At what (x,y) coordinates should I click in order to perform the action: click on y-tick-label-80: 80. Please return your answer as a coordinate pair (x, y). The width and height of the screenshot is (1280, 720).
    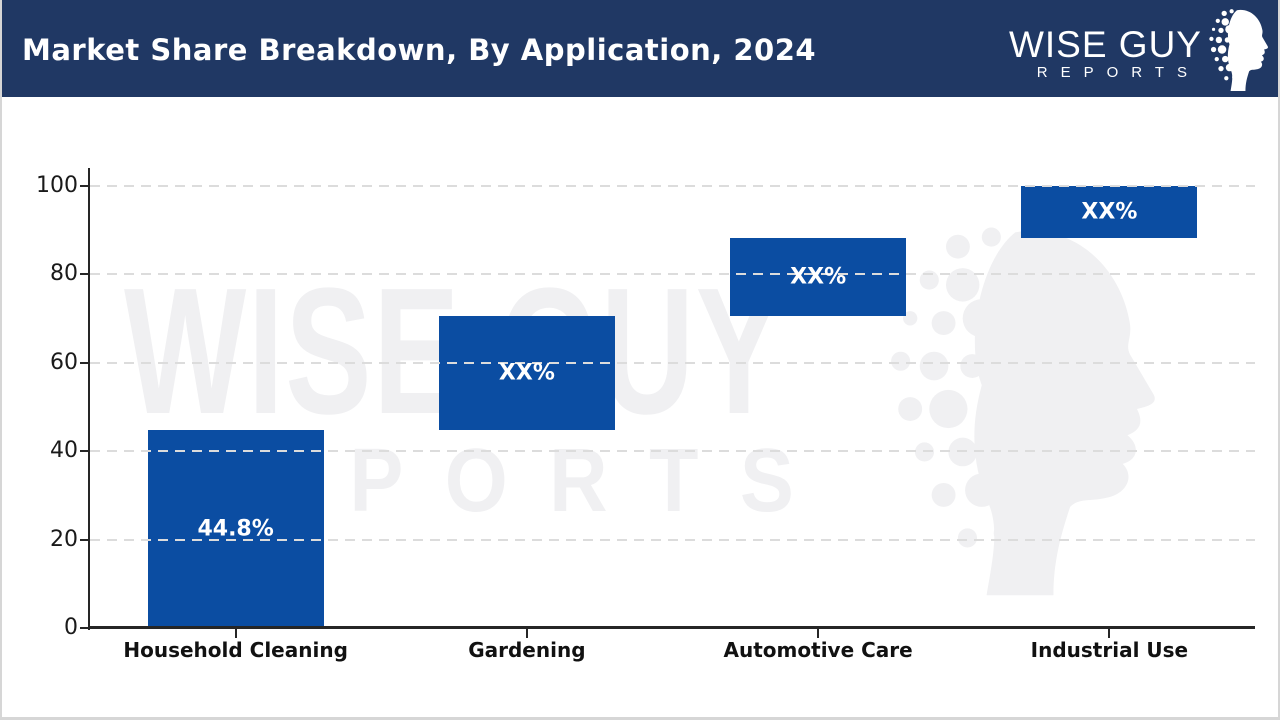
    Looking at the image, I should click on (64, 273).